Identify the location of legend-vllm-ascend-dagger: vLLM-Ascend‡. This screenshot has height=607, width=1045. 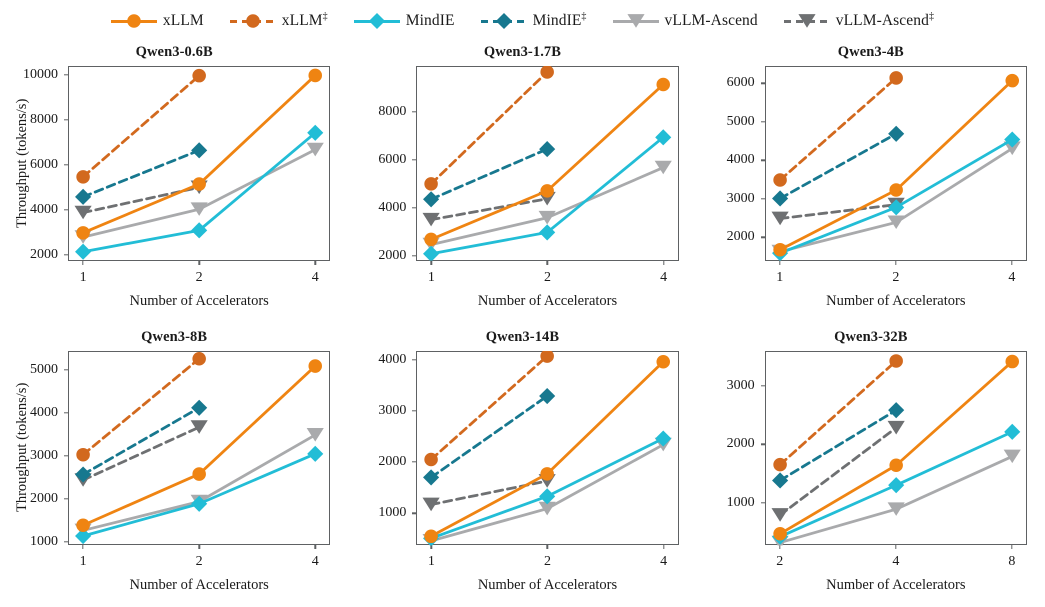
(859, 20).